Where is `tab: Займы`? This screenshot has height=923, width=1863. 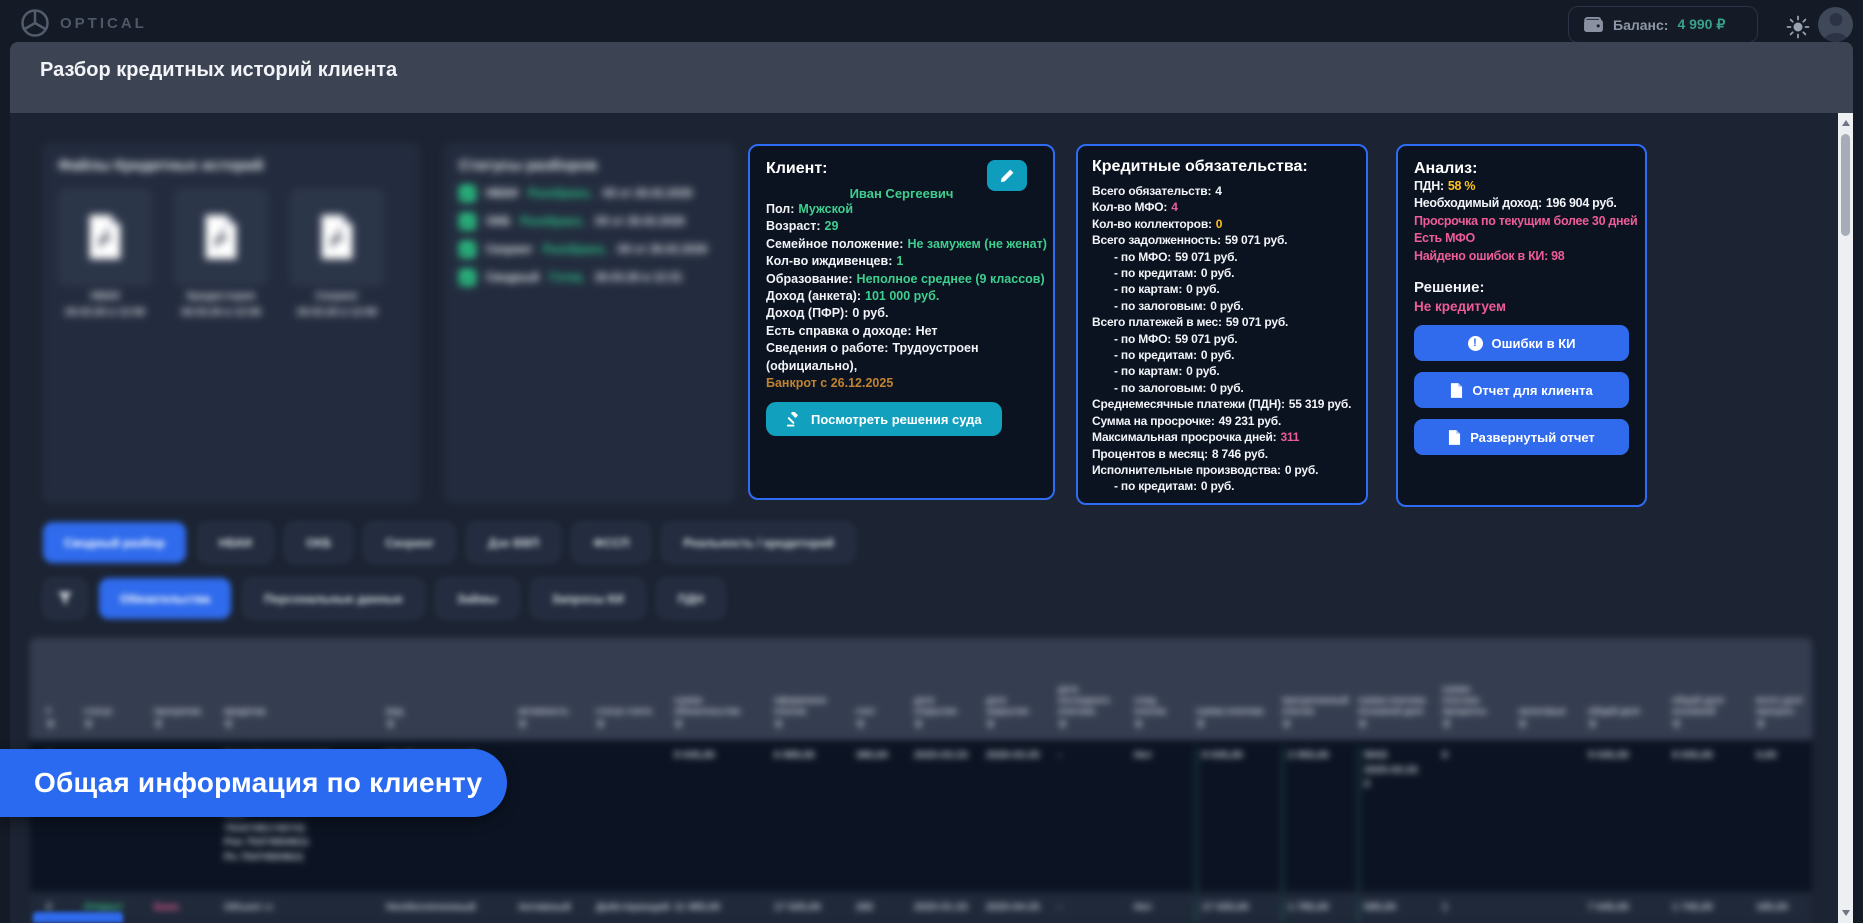 tab: Займы is located at coordinates (477, 598).